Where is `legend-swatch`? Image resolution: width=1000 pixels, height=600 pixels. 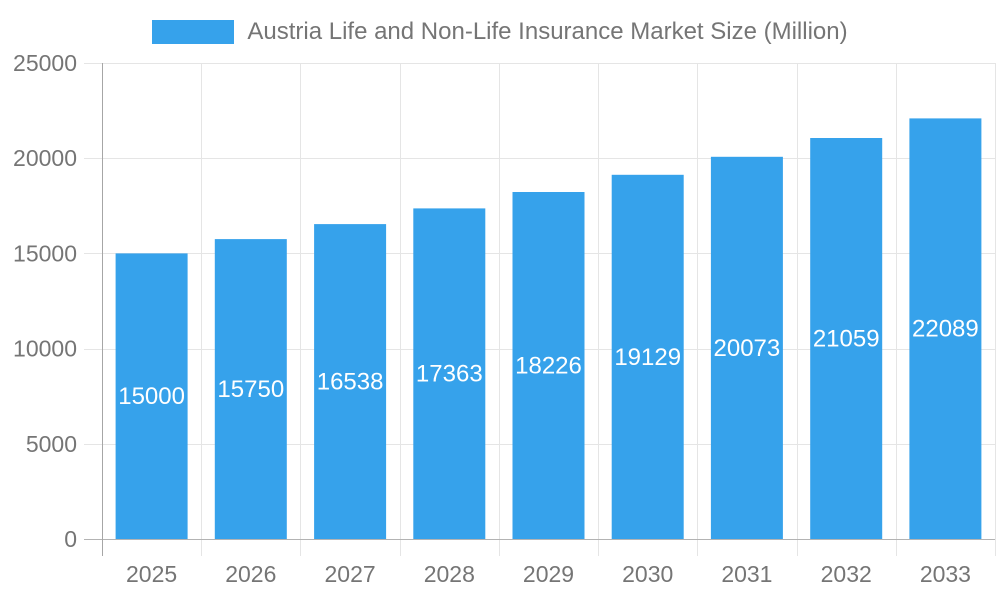 legend-swatch is located at coordinates (193, 32).